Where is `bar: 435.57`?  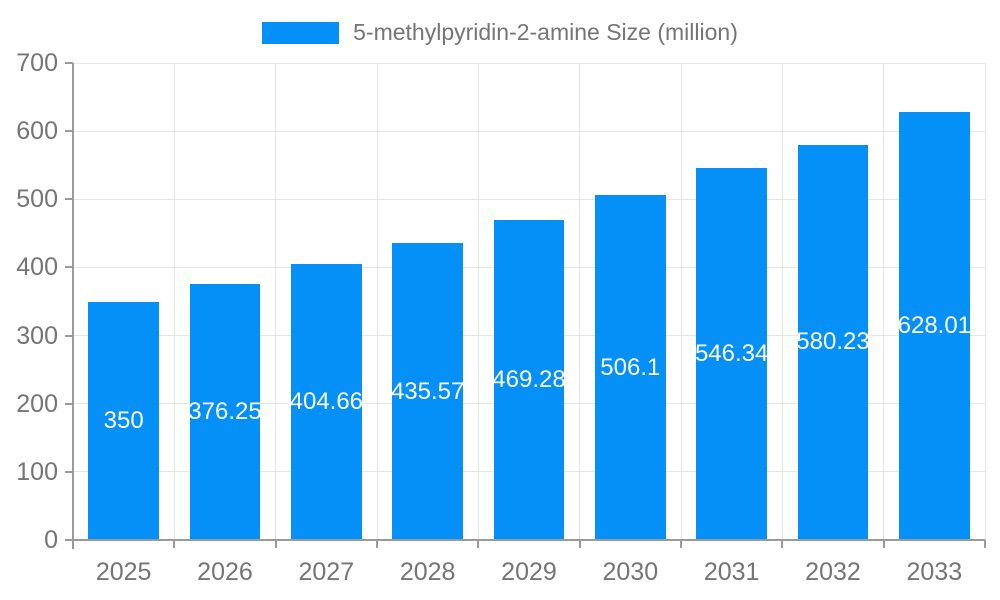
bar: 435.57 is located at coordinates (427, 391).